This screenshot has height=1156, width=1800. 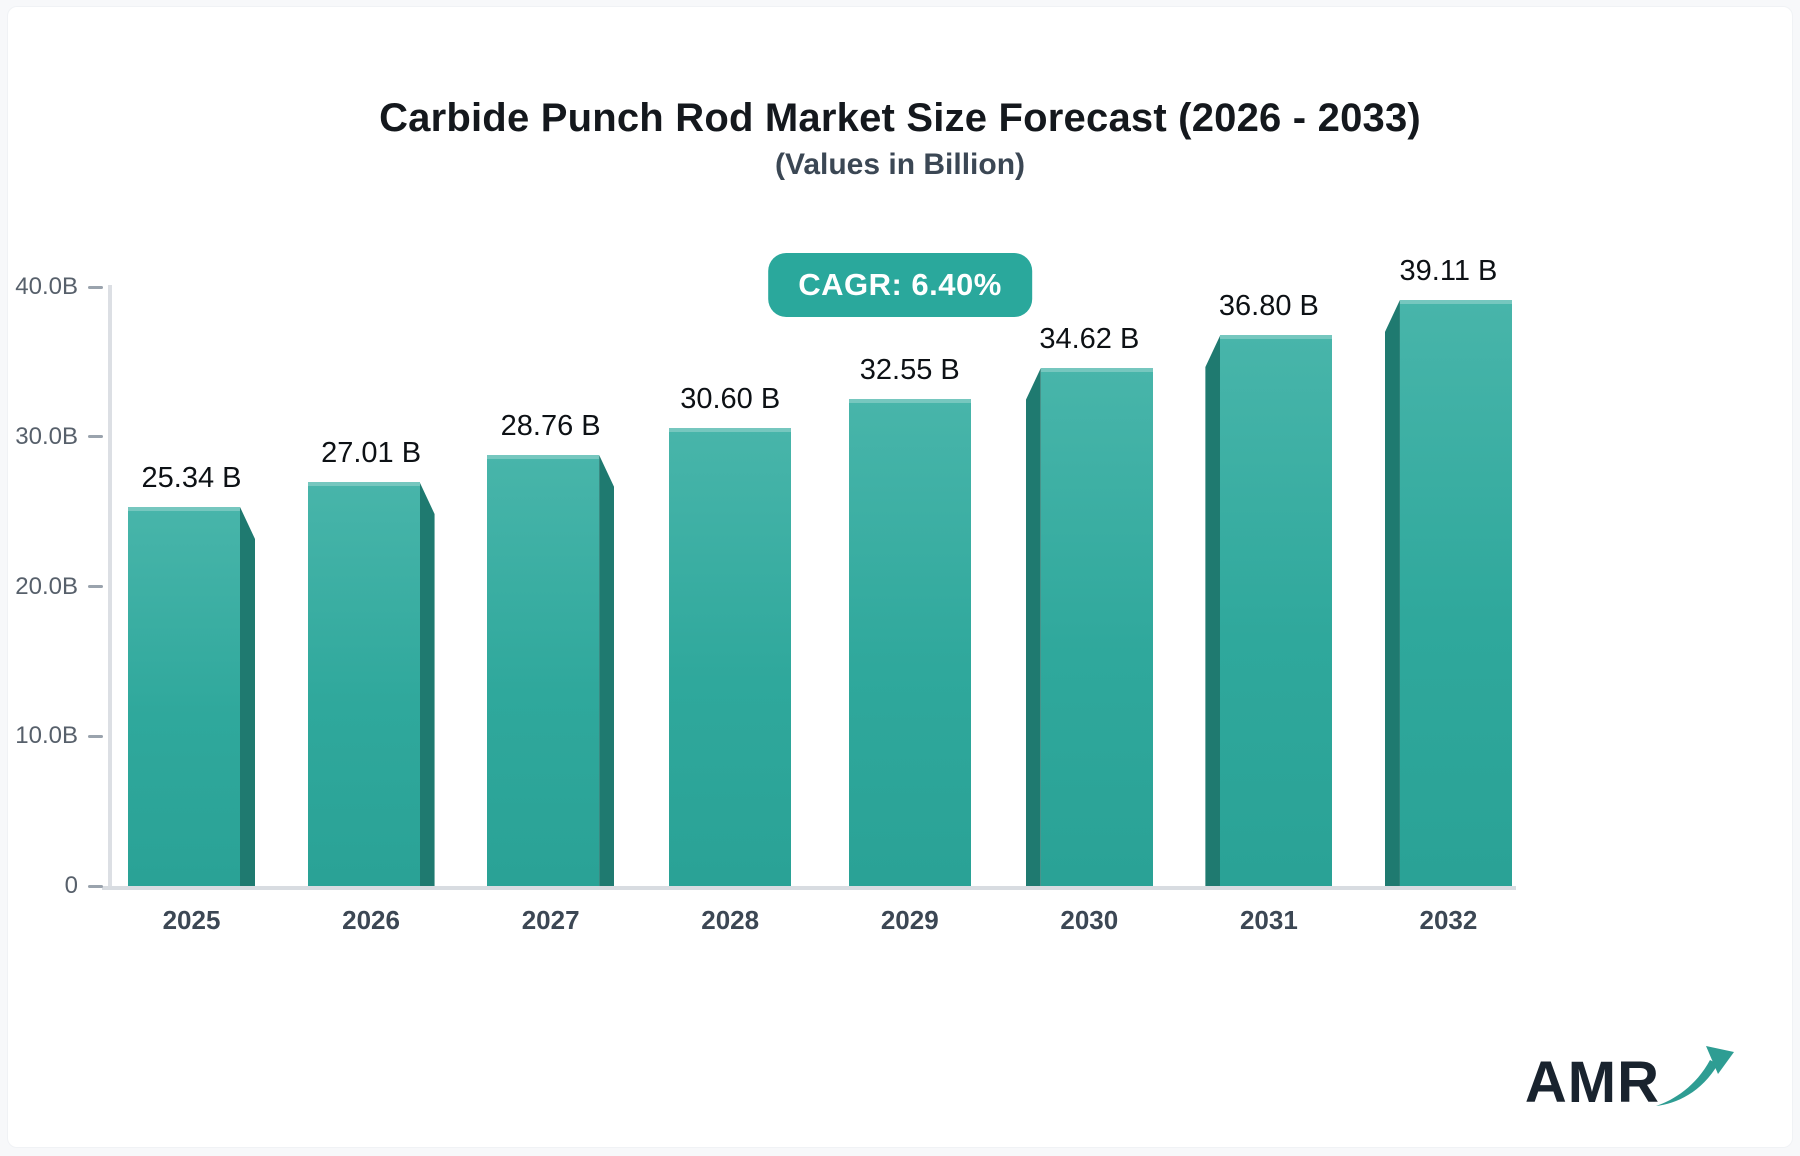 I want to click on x-axis-label: 2026, so click(x=371, y=920).